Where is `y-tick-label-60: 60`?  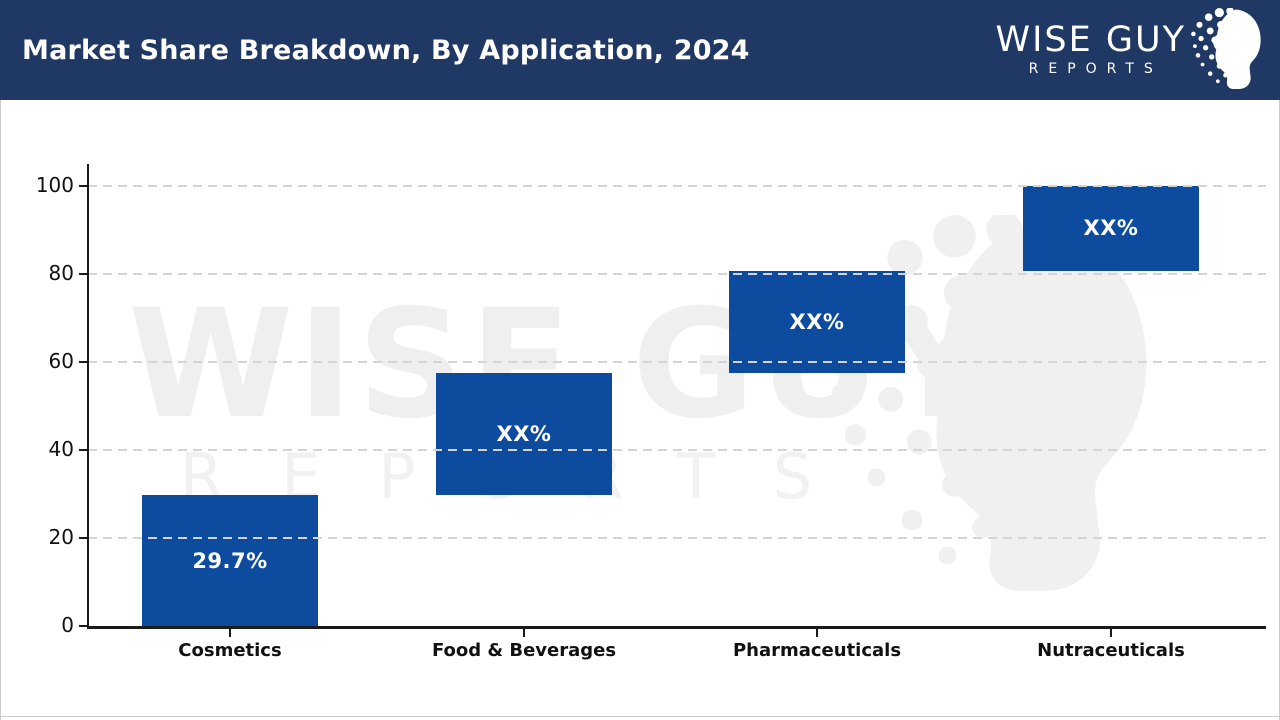
y-tick-label-60: 60 is located at coordinates (61, 361).